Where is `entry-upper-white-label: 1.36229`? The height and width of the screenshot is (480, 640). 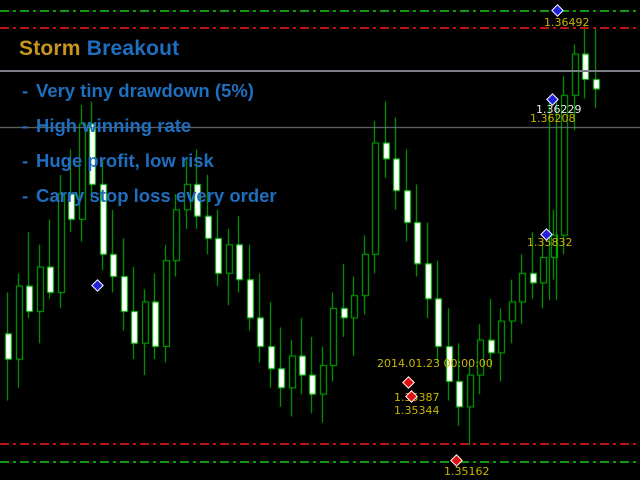
entry-upper-white-label: 1.36229 is located at coordinates (559, 109).